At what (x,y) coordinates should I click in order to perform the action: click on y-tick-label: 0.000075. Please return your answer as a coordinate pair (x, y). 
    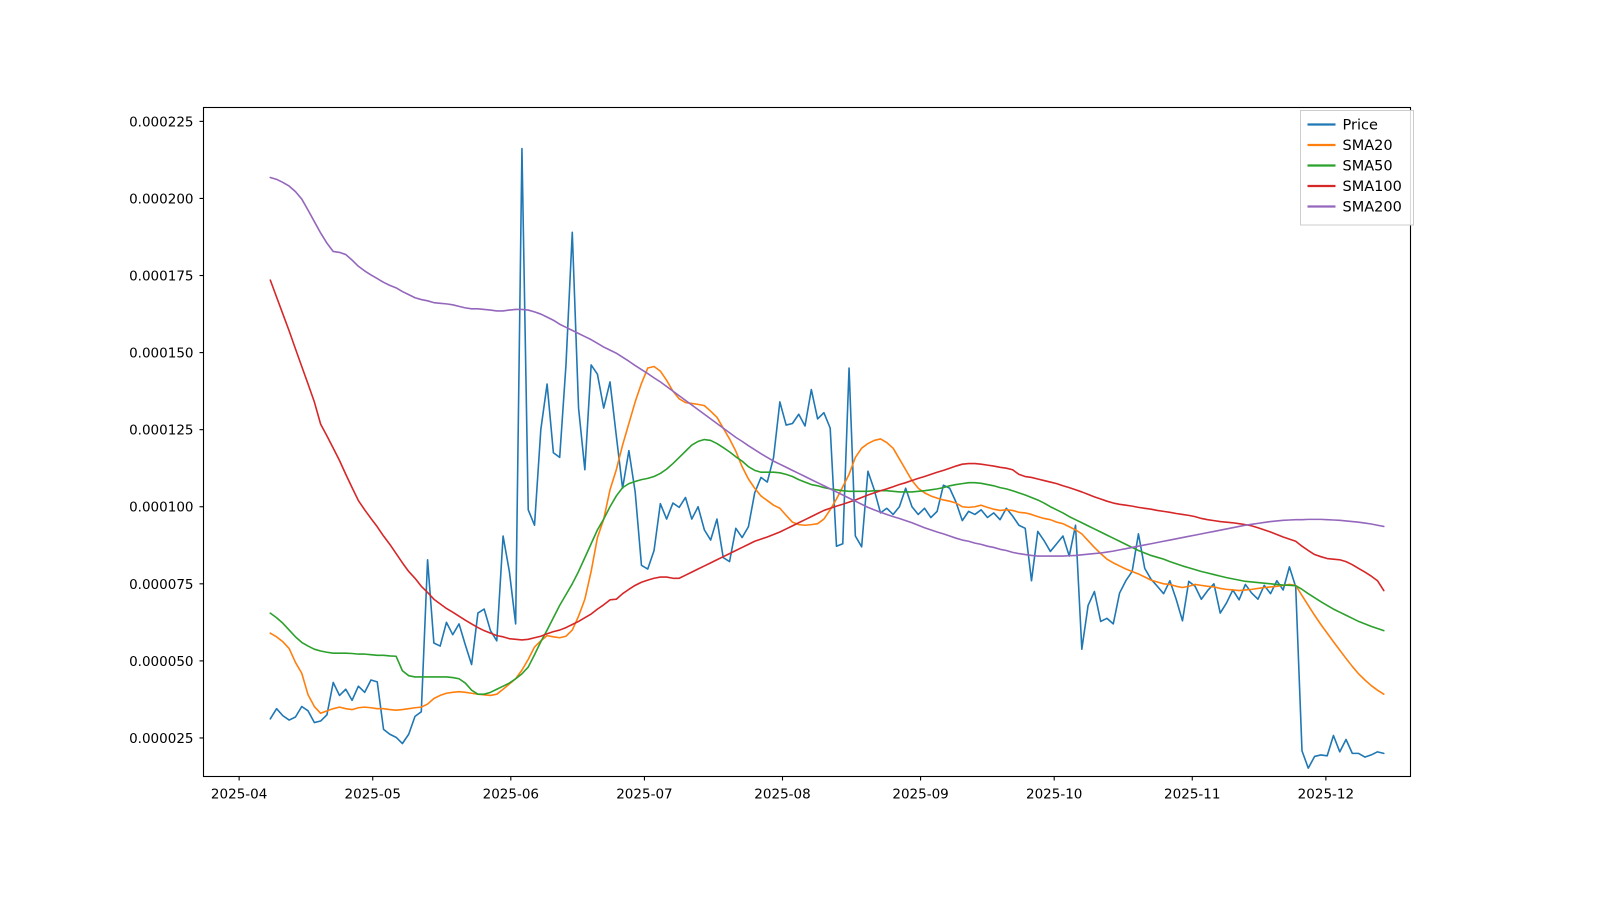
    Looking at the image, I should click on (161, 585).